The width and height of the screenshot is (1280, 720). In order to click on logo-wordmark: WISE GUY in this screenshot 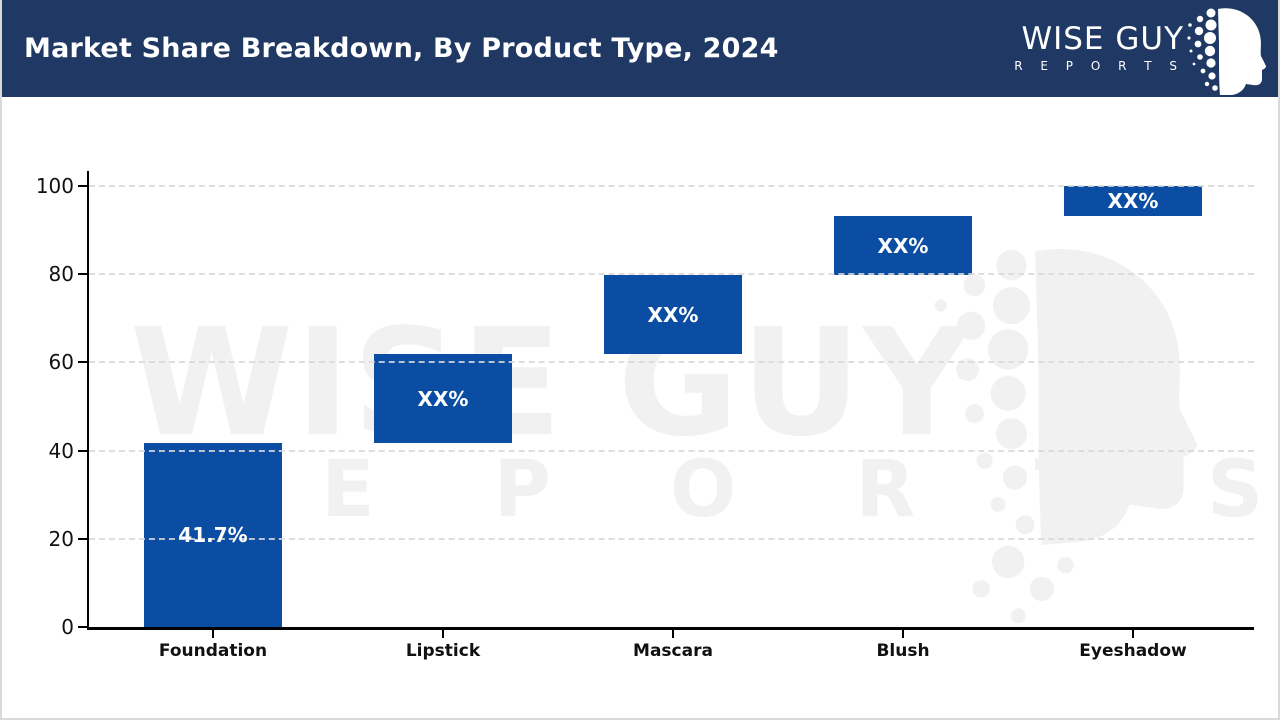, I will do `click(1102, 39)`.